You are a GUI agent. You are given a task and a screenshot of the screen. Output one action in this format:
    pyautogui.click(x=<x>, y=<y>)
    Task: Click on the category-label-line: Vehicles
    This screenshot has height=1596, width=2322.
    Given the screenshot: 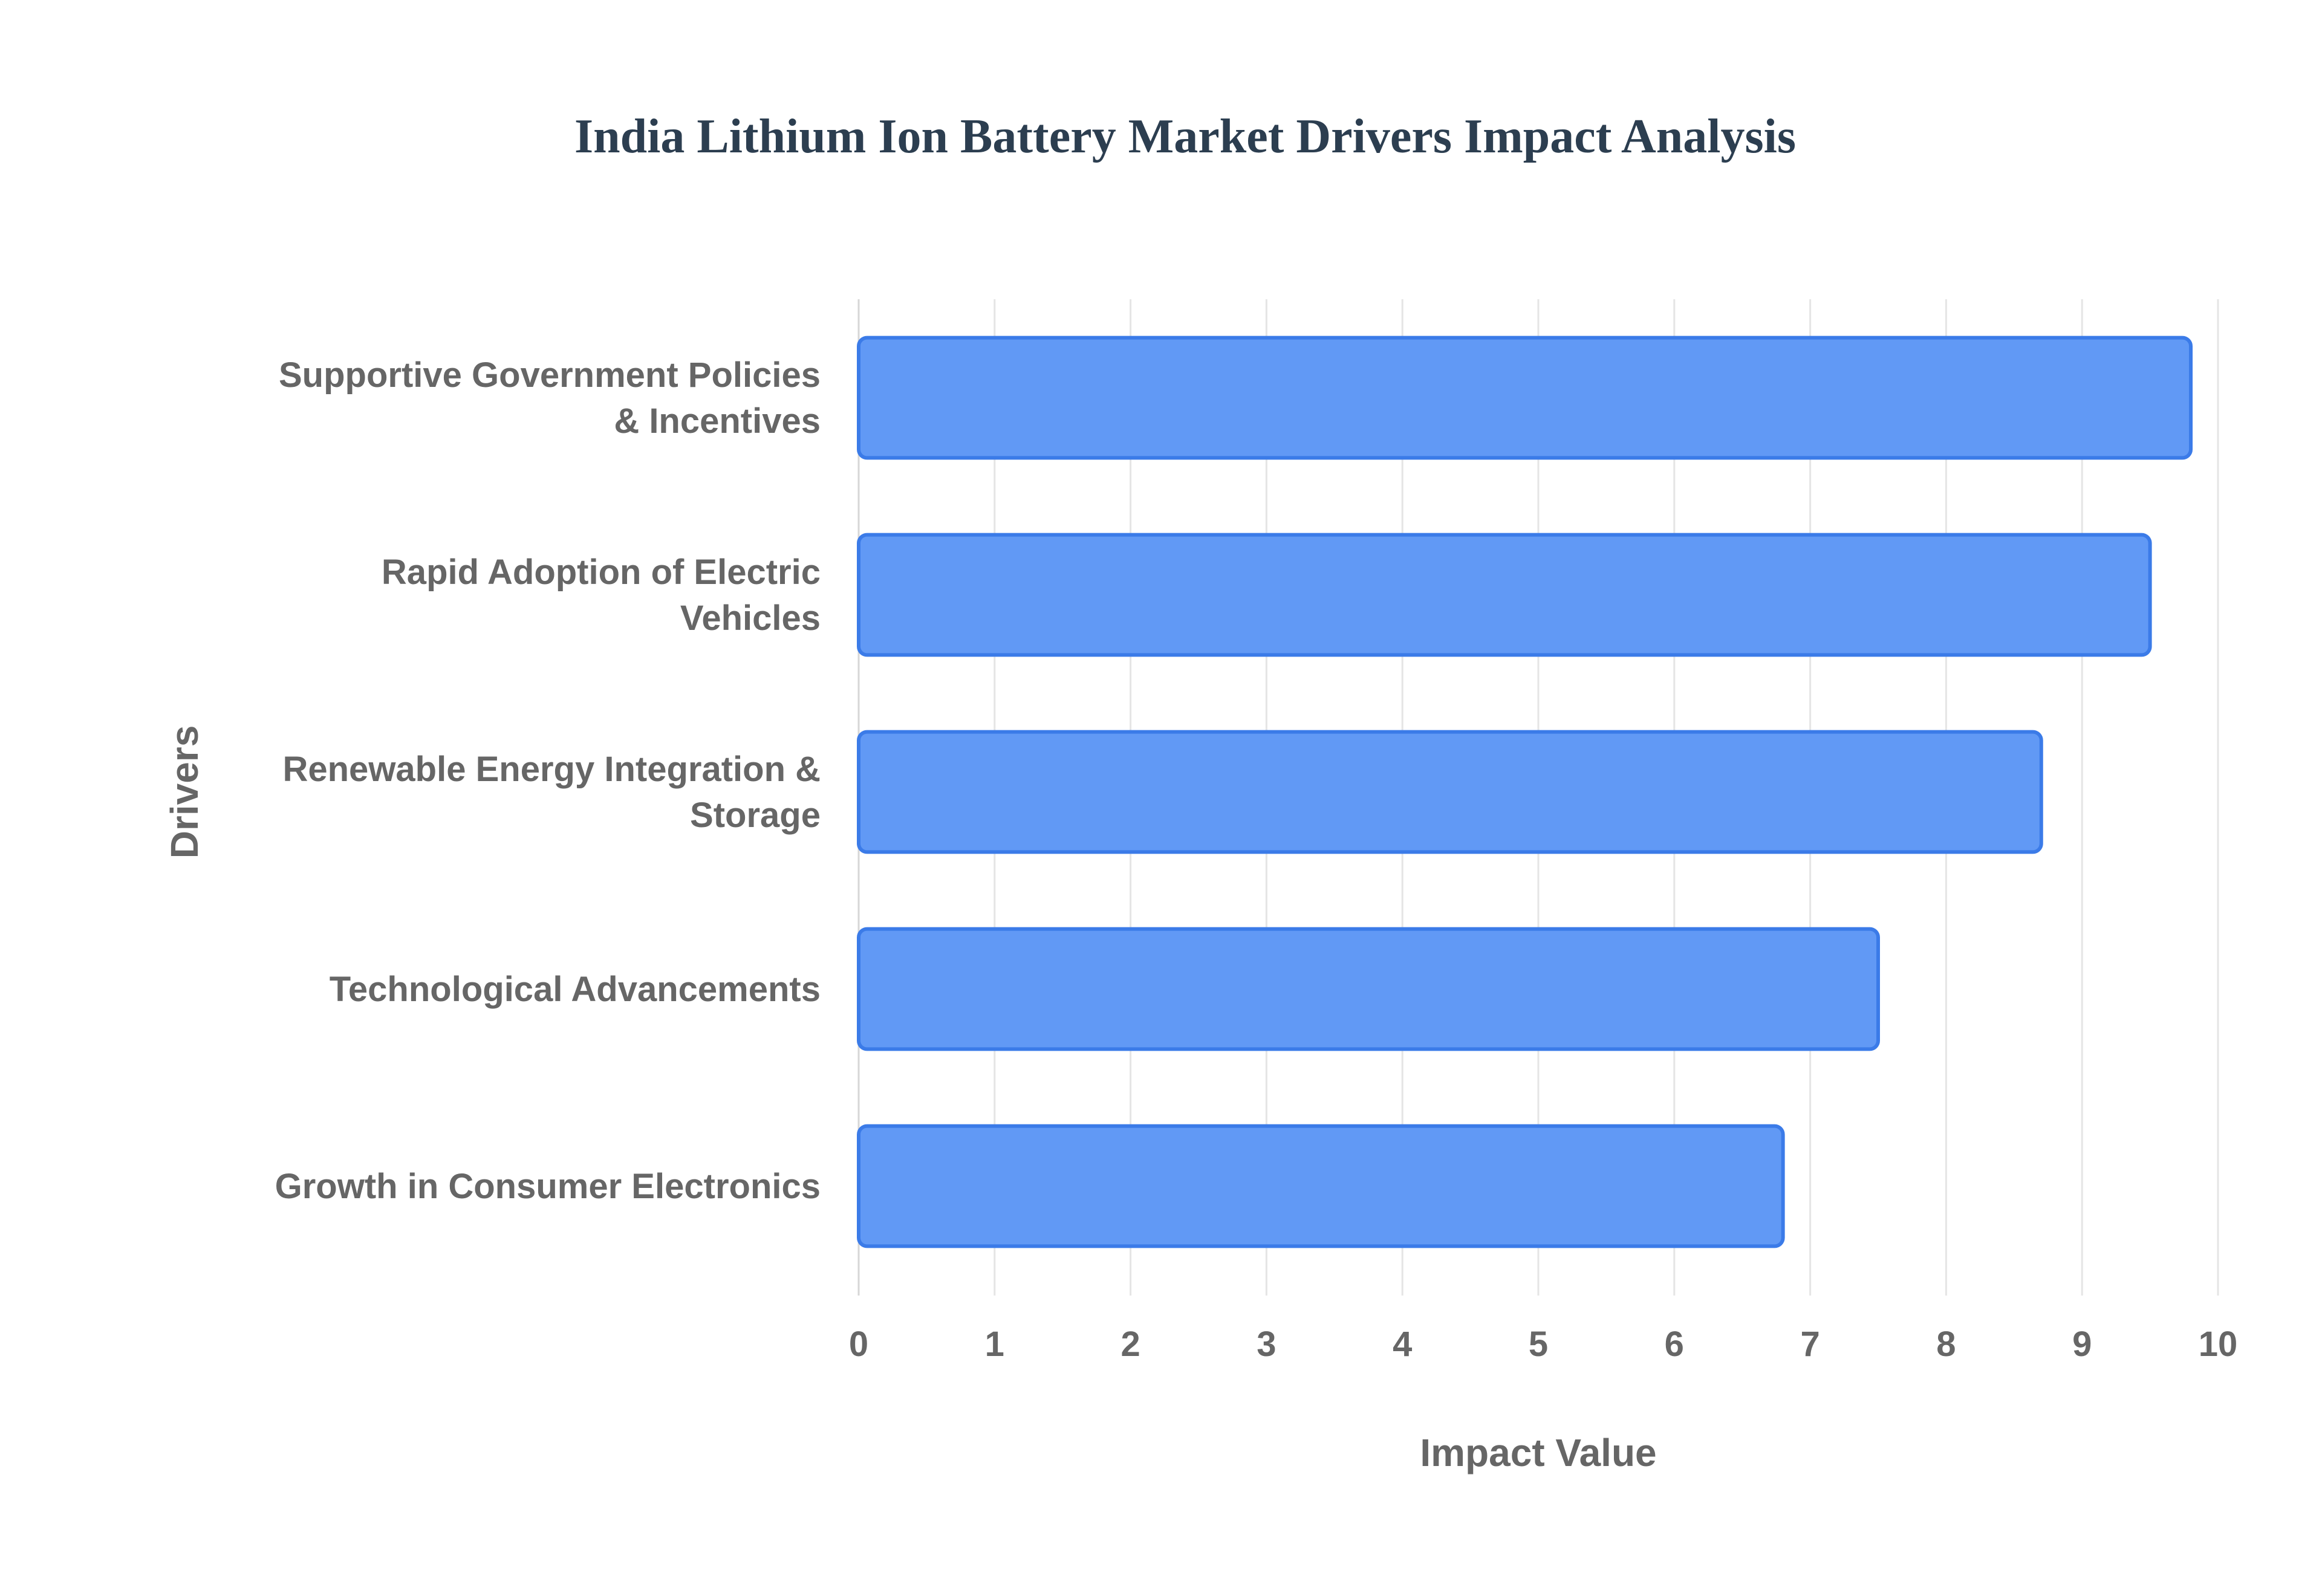 What is the action you would take?
    pyautogui.click(x=750, y=618)
    